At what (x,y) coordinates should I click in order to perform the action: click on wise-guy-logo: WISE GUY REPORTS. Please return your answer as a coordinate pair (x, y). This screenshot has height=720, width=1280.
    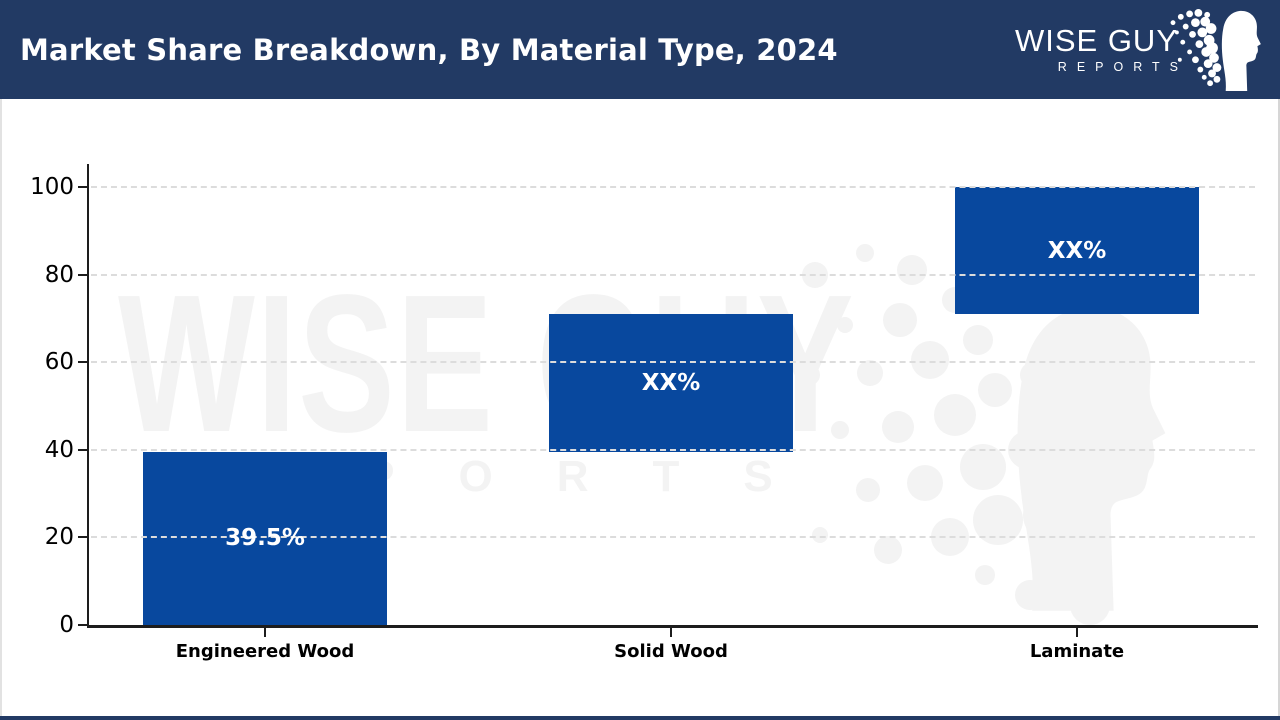
    Looking at the image, I should click on (1140, 49).